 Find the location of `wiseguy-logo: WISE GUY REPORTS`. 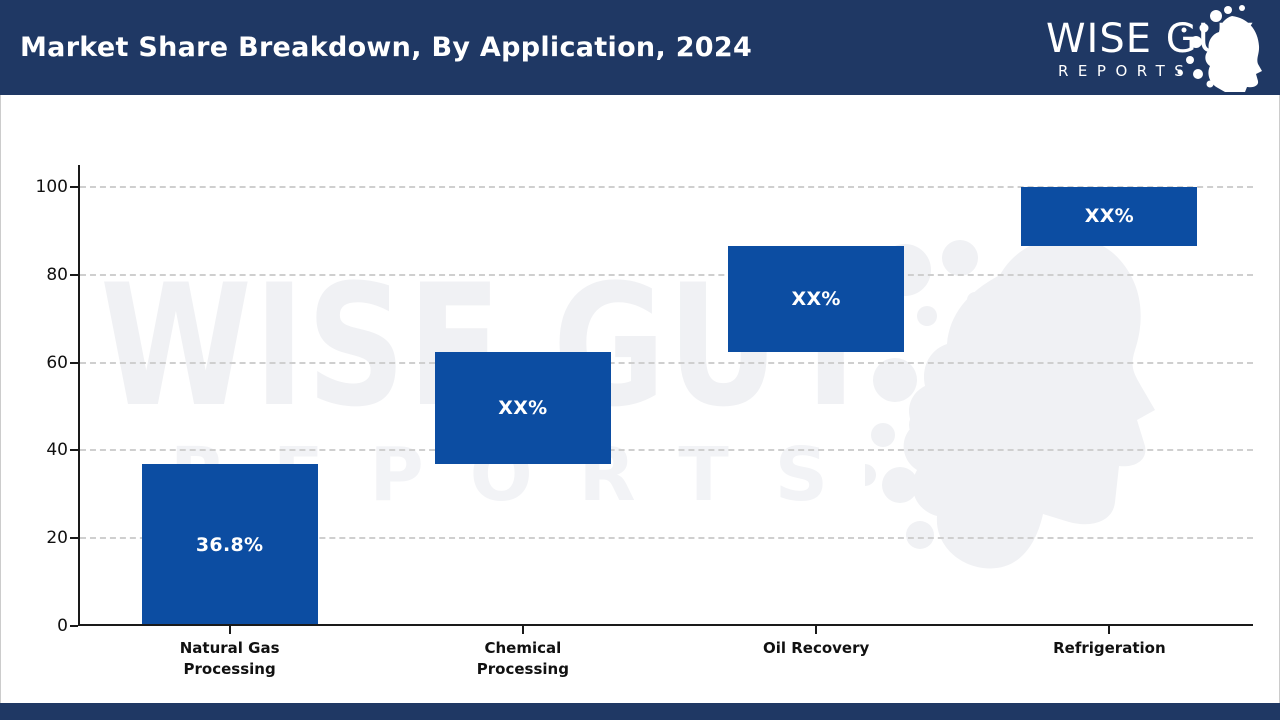

wiseguy-logo: WISE GUY REPORTS is located at coordinates (1145, 48).